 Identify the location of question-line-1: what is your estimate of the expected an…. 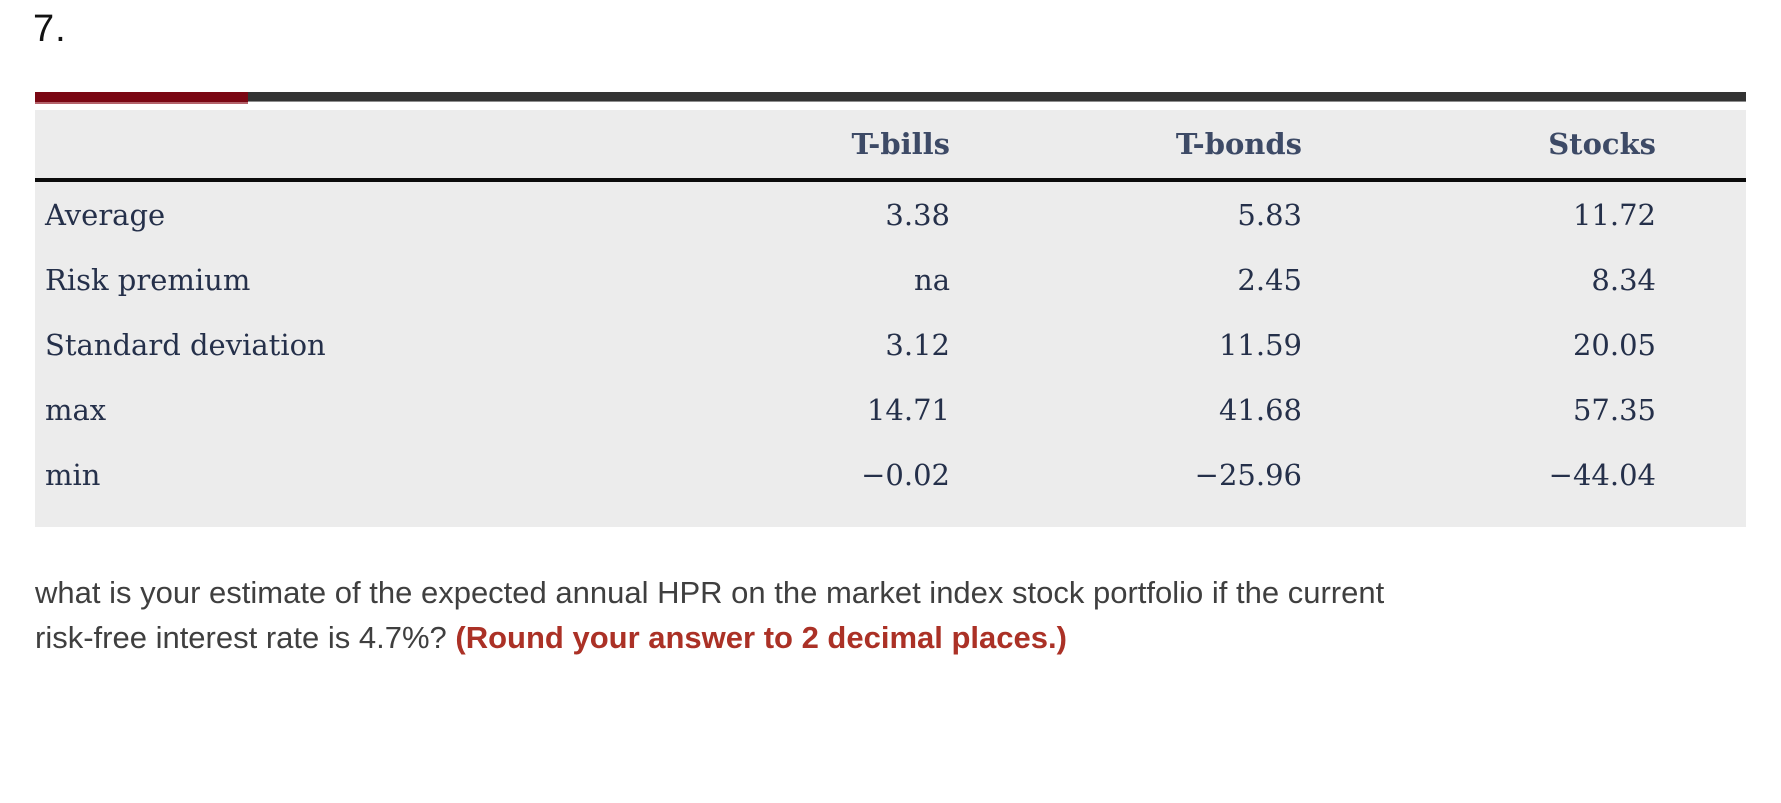
(710, 592).